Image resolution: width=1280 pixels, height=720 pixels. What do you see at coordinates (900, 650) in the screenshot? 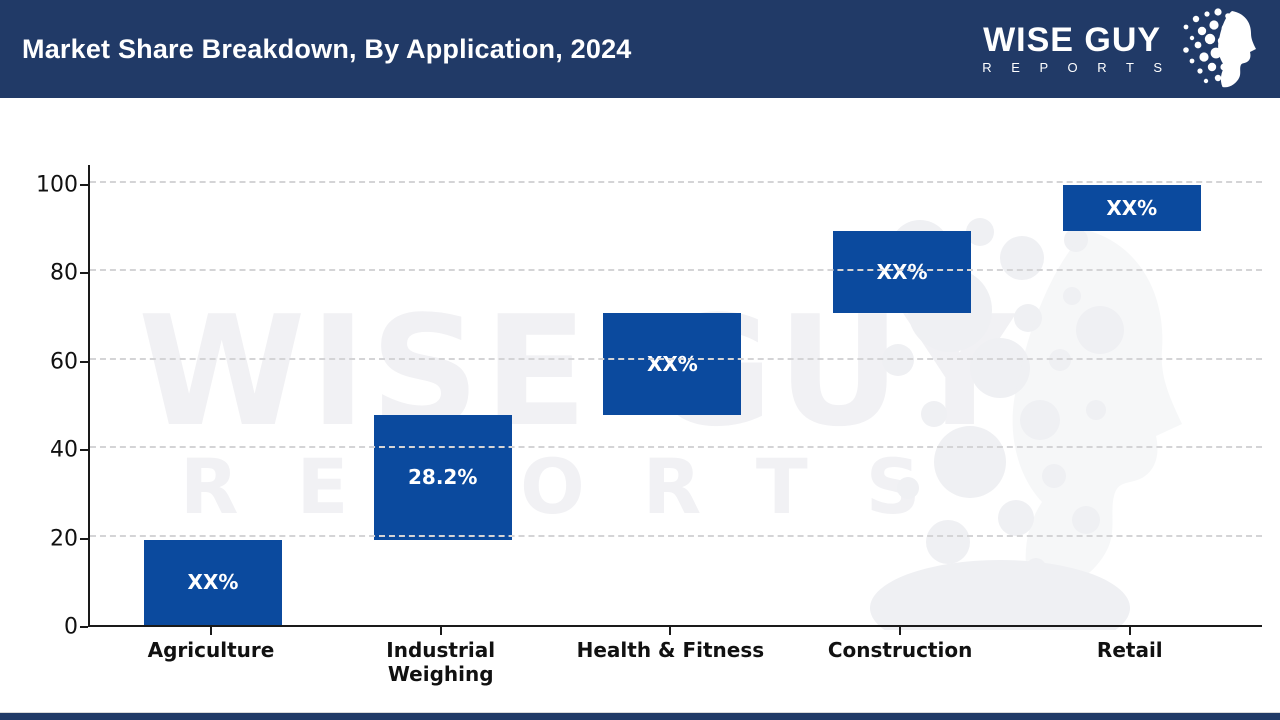
I see `x-category-label-construction: Construction` at bounding box center [900, 650].